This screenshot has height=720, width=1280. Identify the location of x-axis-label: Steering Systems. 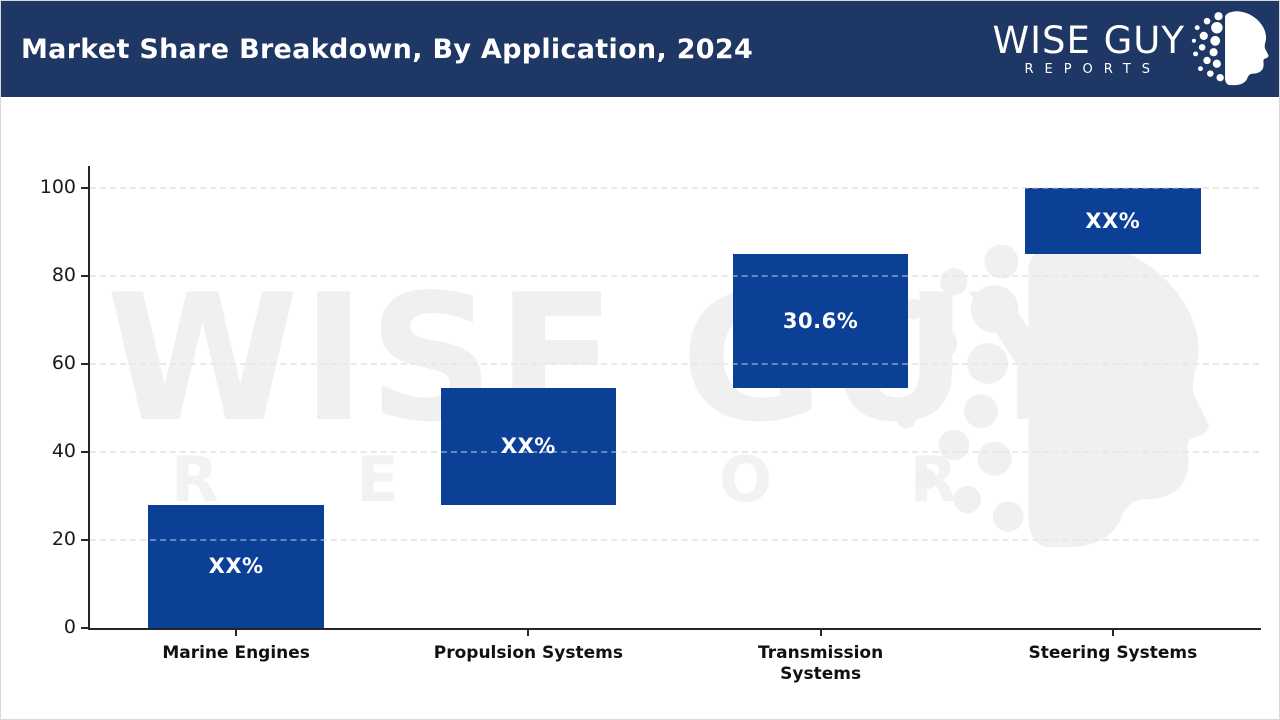
(1113, 653).